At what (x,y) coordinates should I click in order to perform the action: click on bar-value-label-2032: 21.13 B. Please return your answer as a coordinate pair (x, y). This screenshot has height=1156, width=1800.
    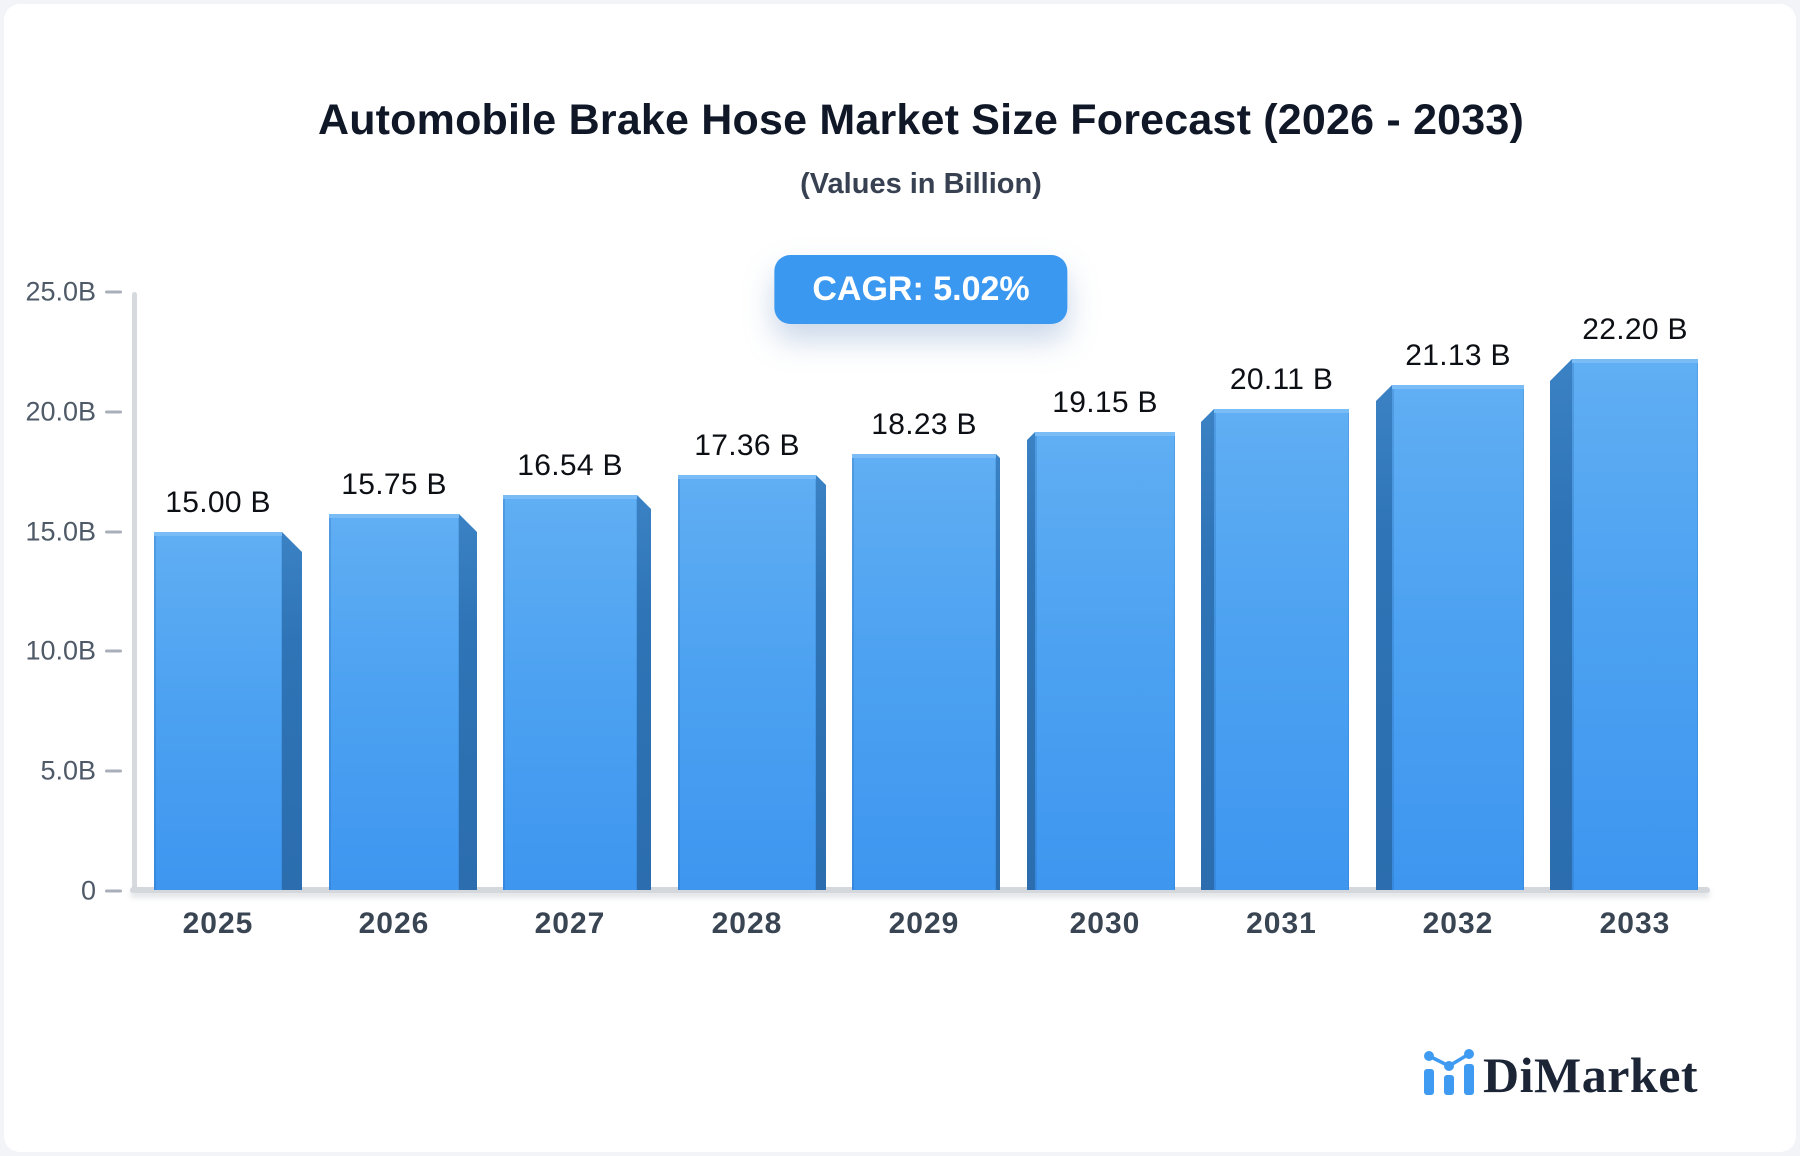
    Looking at the image, I should click on (1458, 355).